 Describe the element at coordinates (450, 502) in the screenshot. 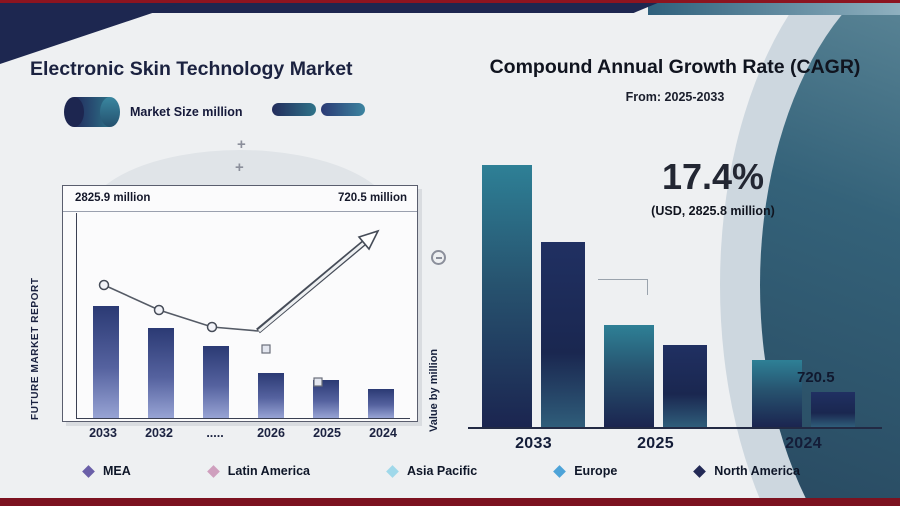

I see `bottom-red-strip` at that location.